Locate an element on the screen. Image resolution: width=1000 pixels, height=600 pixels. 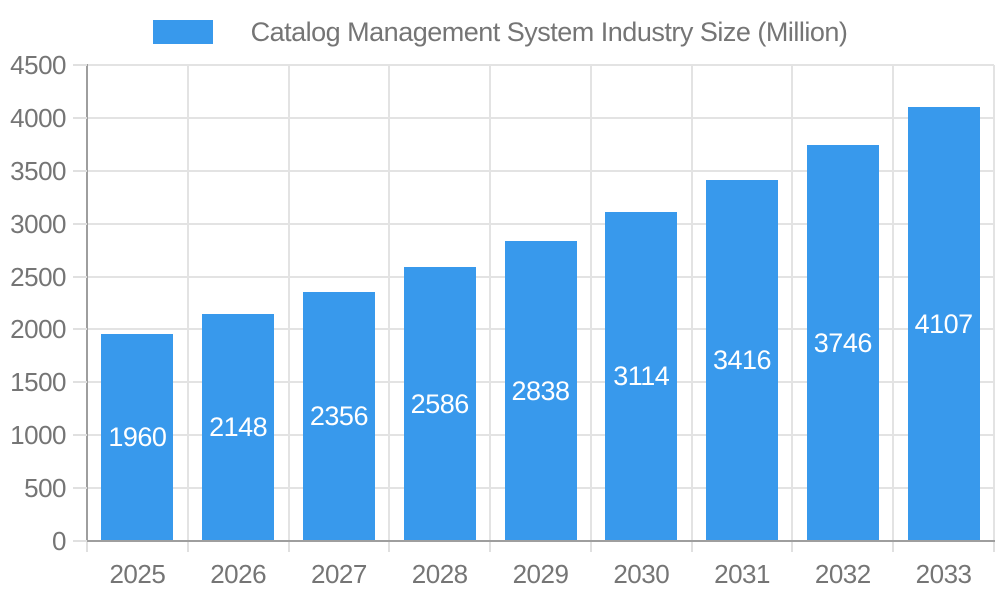
x-axis-label: 2032 is located at coordinates (842, 574).